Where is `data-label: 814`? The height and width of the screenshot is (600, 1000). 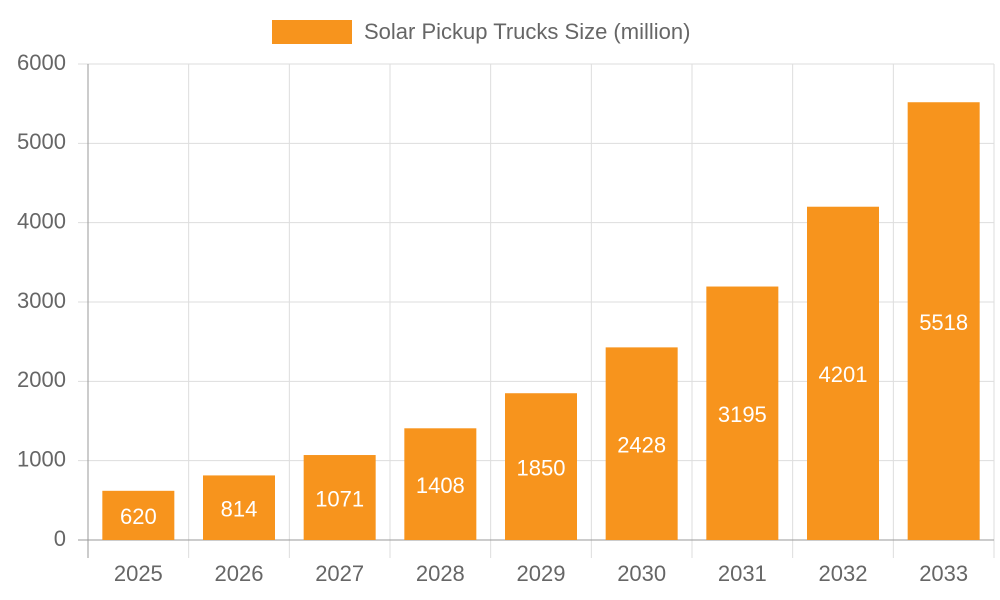
data-label: 814 is located at coordinates (239, 509).